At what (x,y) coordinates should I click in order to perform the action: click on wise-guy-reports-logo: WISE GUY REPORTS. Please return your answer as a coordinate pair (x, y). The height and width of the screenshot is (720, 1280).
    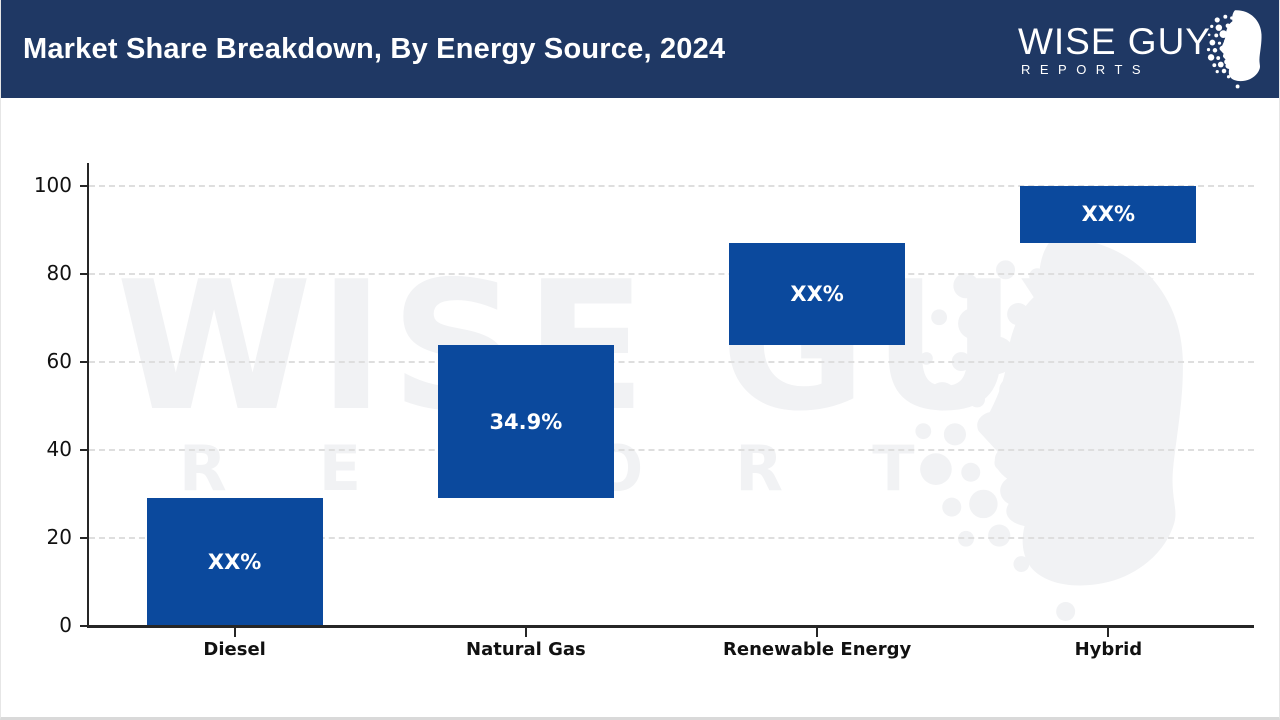
    Looking at the image, I should click on (1144, 49).